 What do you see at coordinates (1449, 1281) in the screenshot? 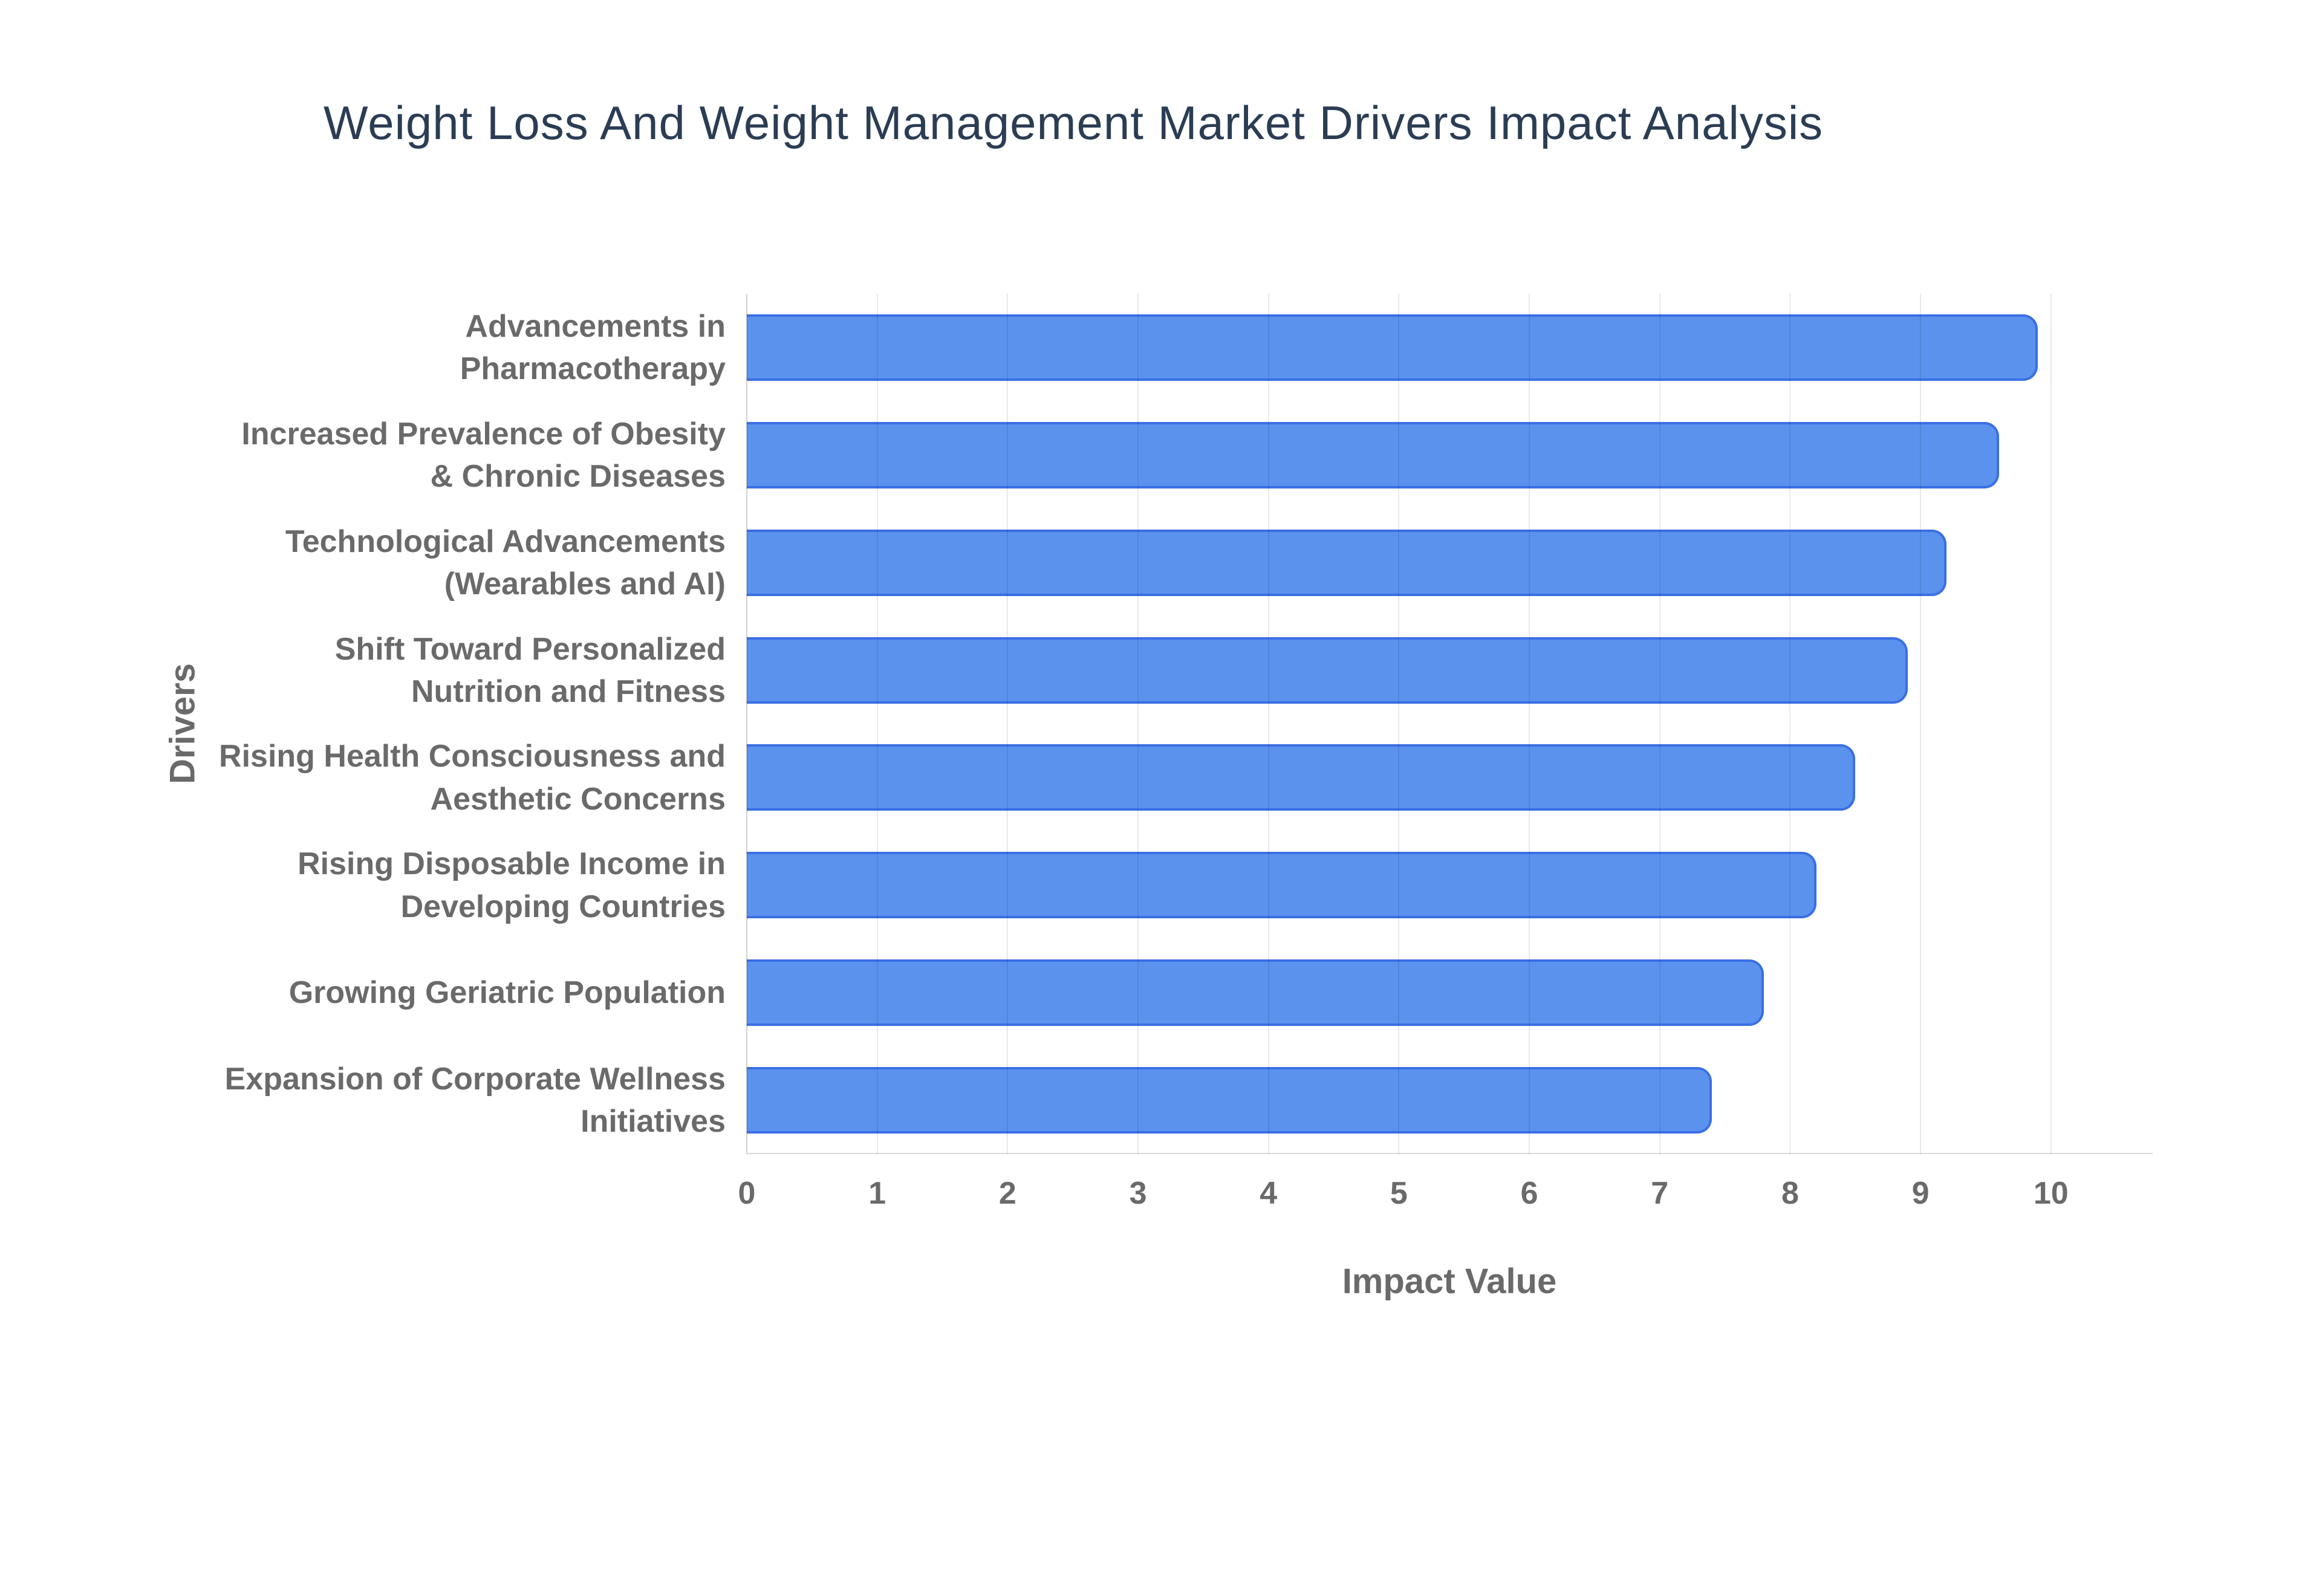
I see `x-axis-title: Impact Value` at bounding box center [1449, 1281].